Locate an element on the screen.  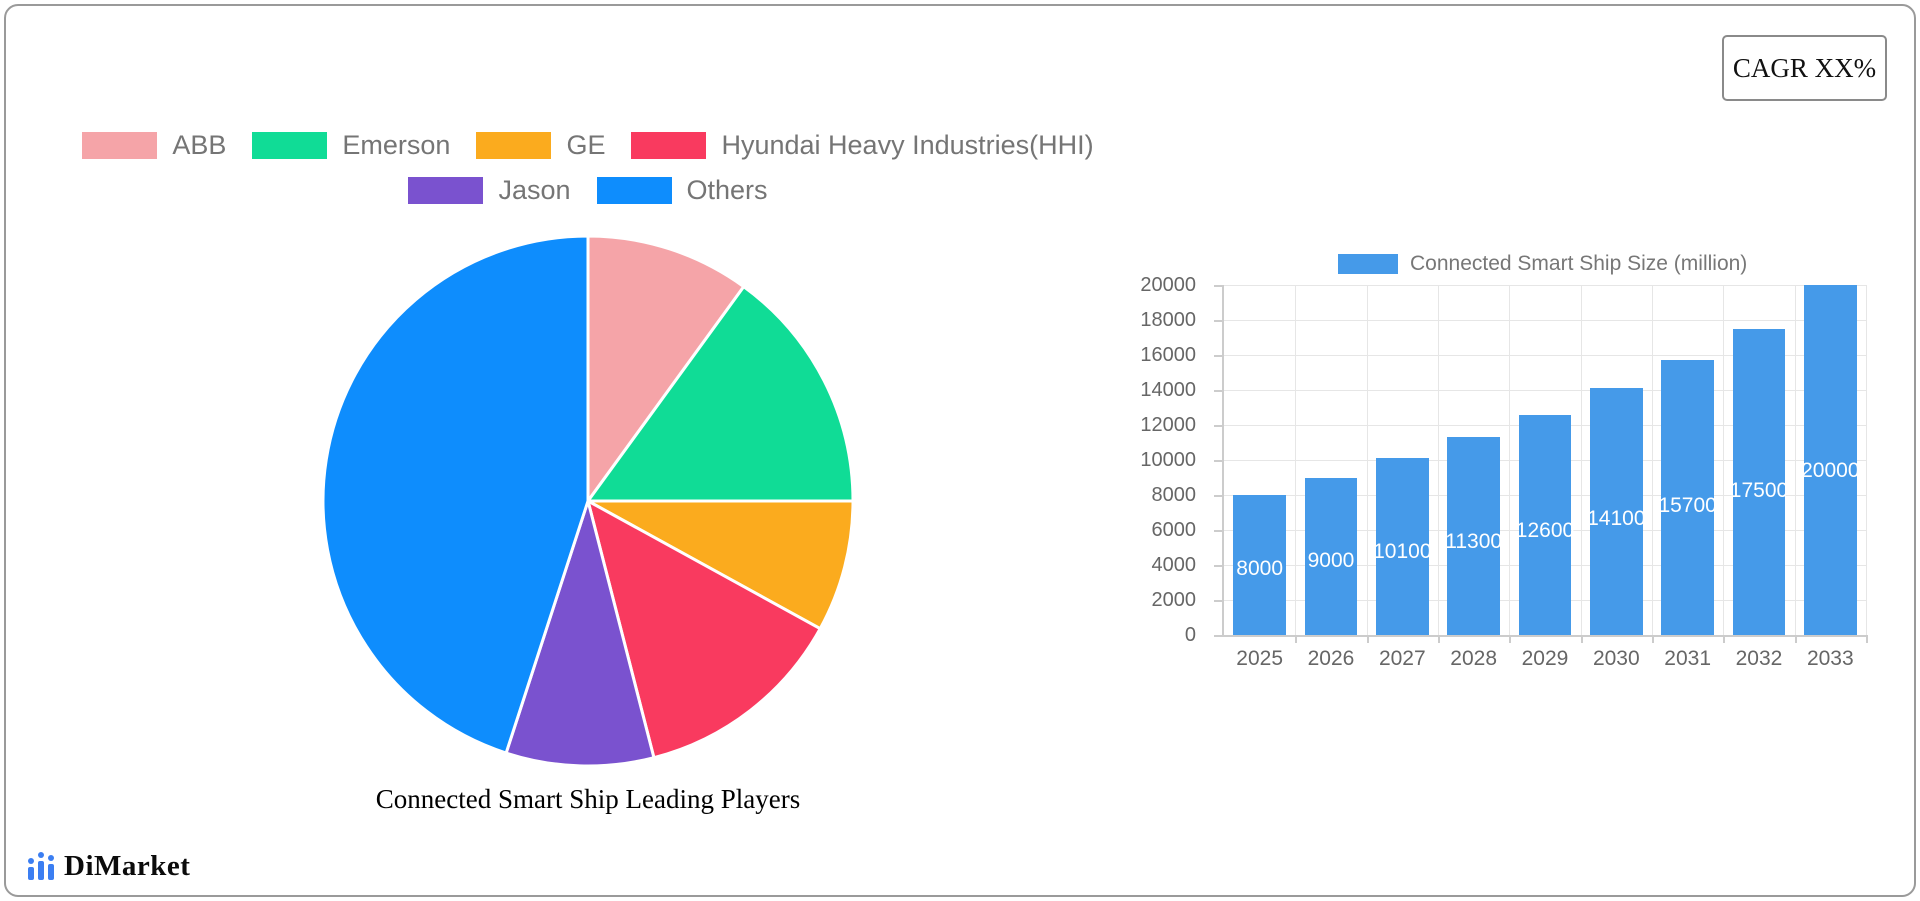
y-axis-tick-label: 16000 is located at coordinates (1168, 355).